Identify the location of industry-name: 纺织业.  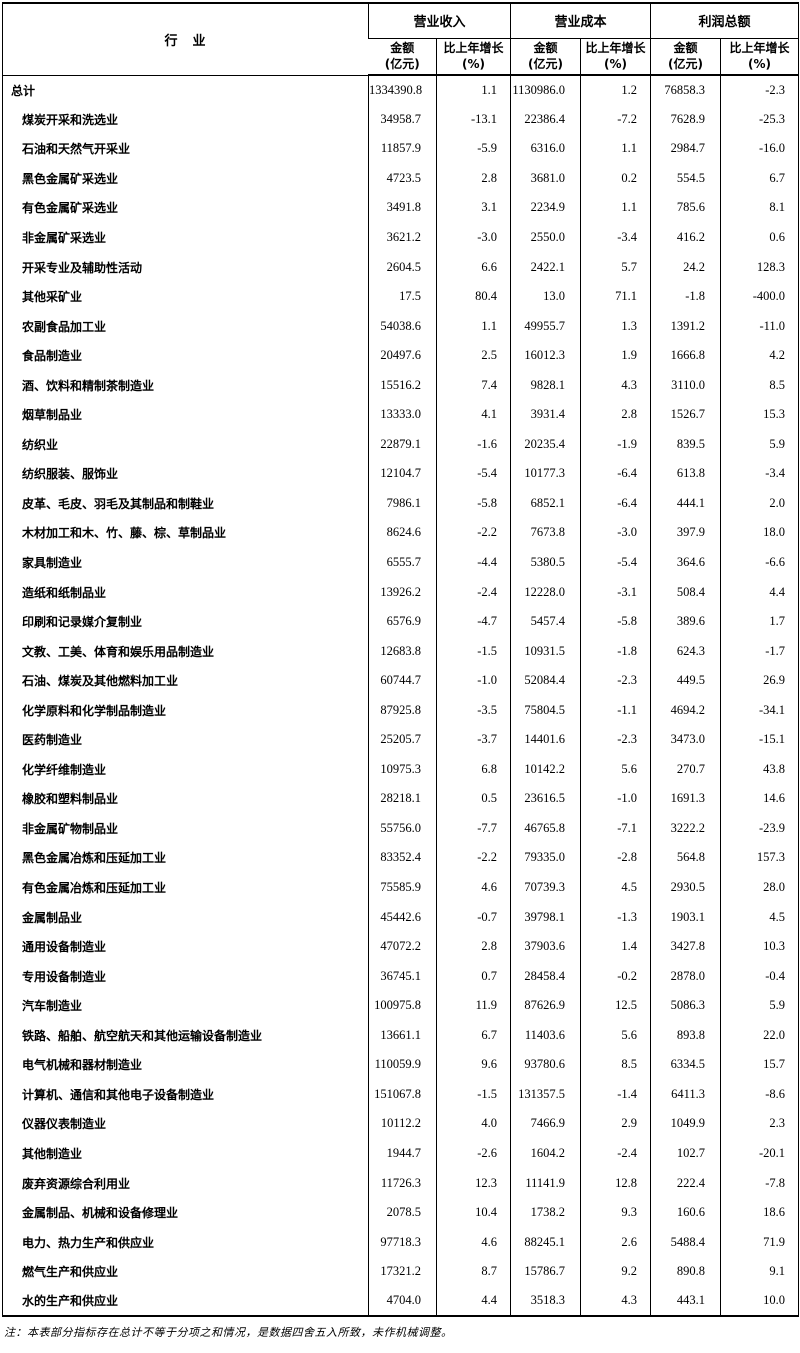
(40, 444).